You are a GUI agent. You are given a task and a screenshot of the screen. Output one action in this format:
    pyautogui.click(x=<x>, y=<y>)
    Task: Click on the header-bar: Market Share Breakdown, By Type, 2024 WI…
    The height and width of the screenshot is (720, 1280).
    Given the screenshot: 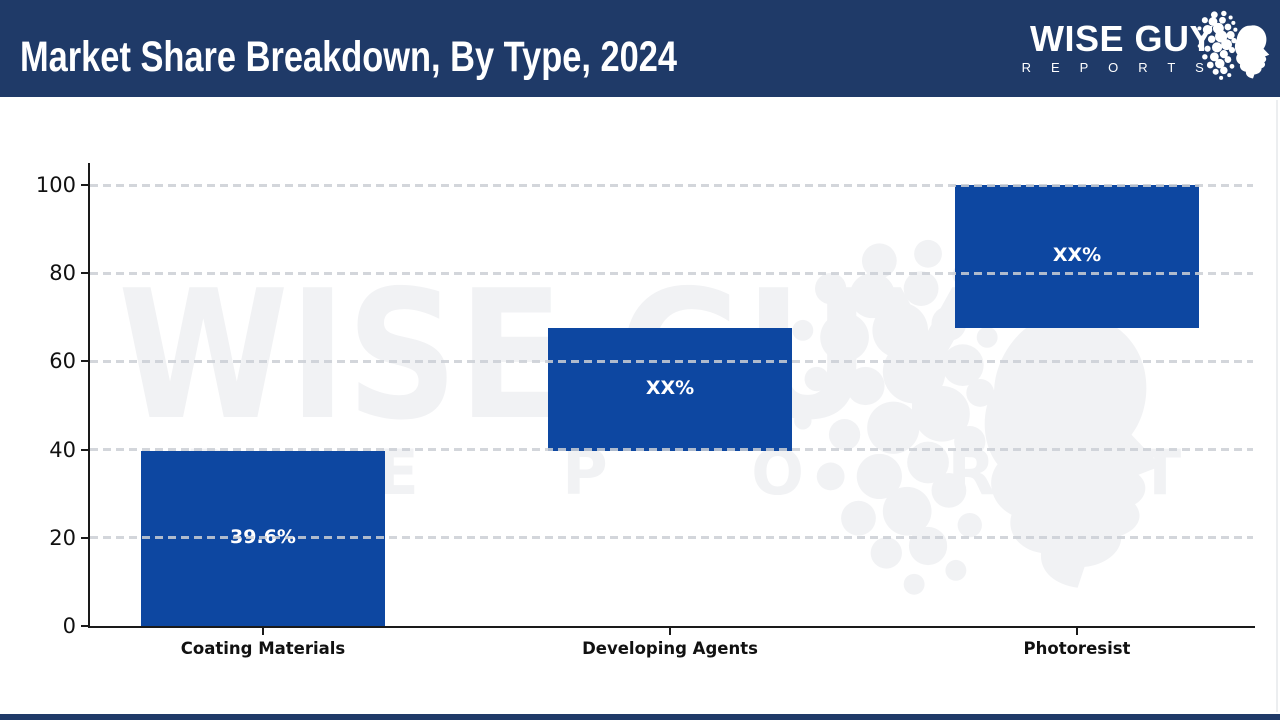 What is the action you would take?
    pyautogui.click(x=640, y=48)
    